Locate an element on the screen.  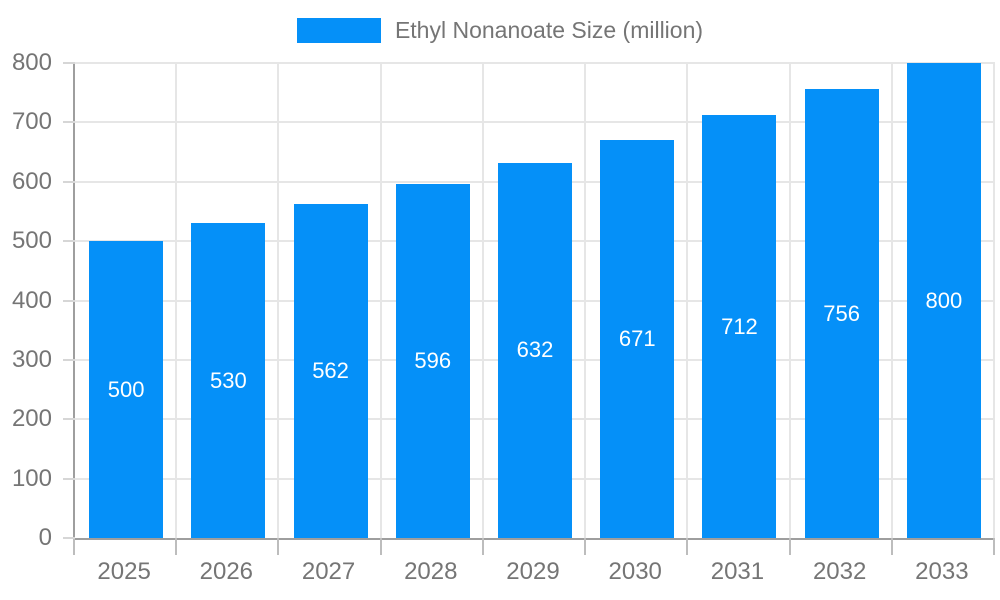
bar-2025: 500 is located at coordinates (126, 389).